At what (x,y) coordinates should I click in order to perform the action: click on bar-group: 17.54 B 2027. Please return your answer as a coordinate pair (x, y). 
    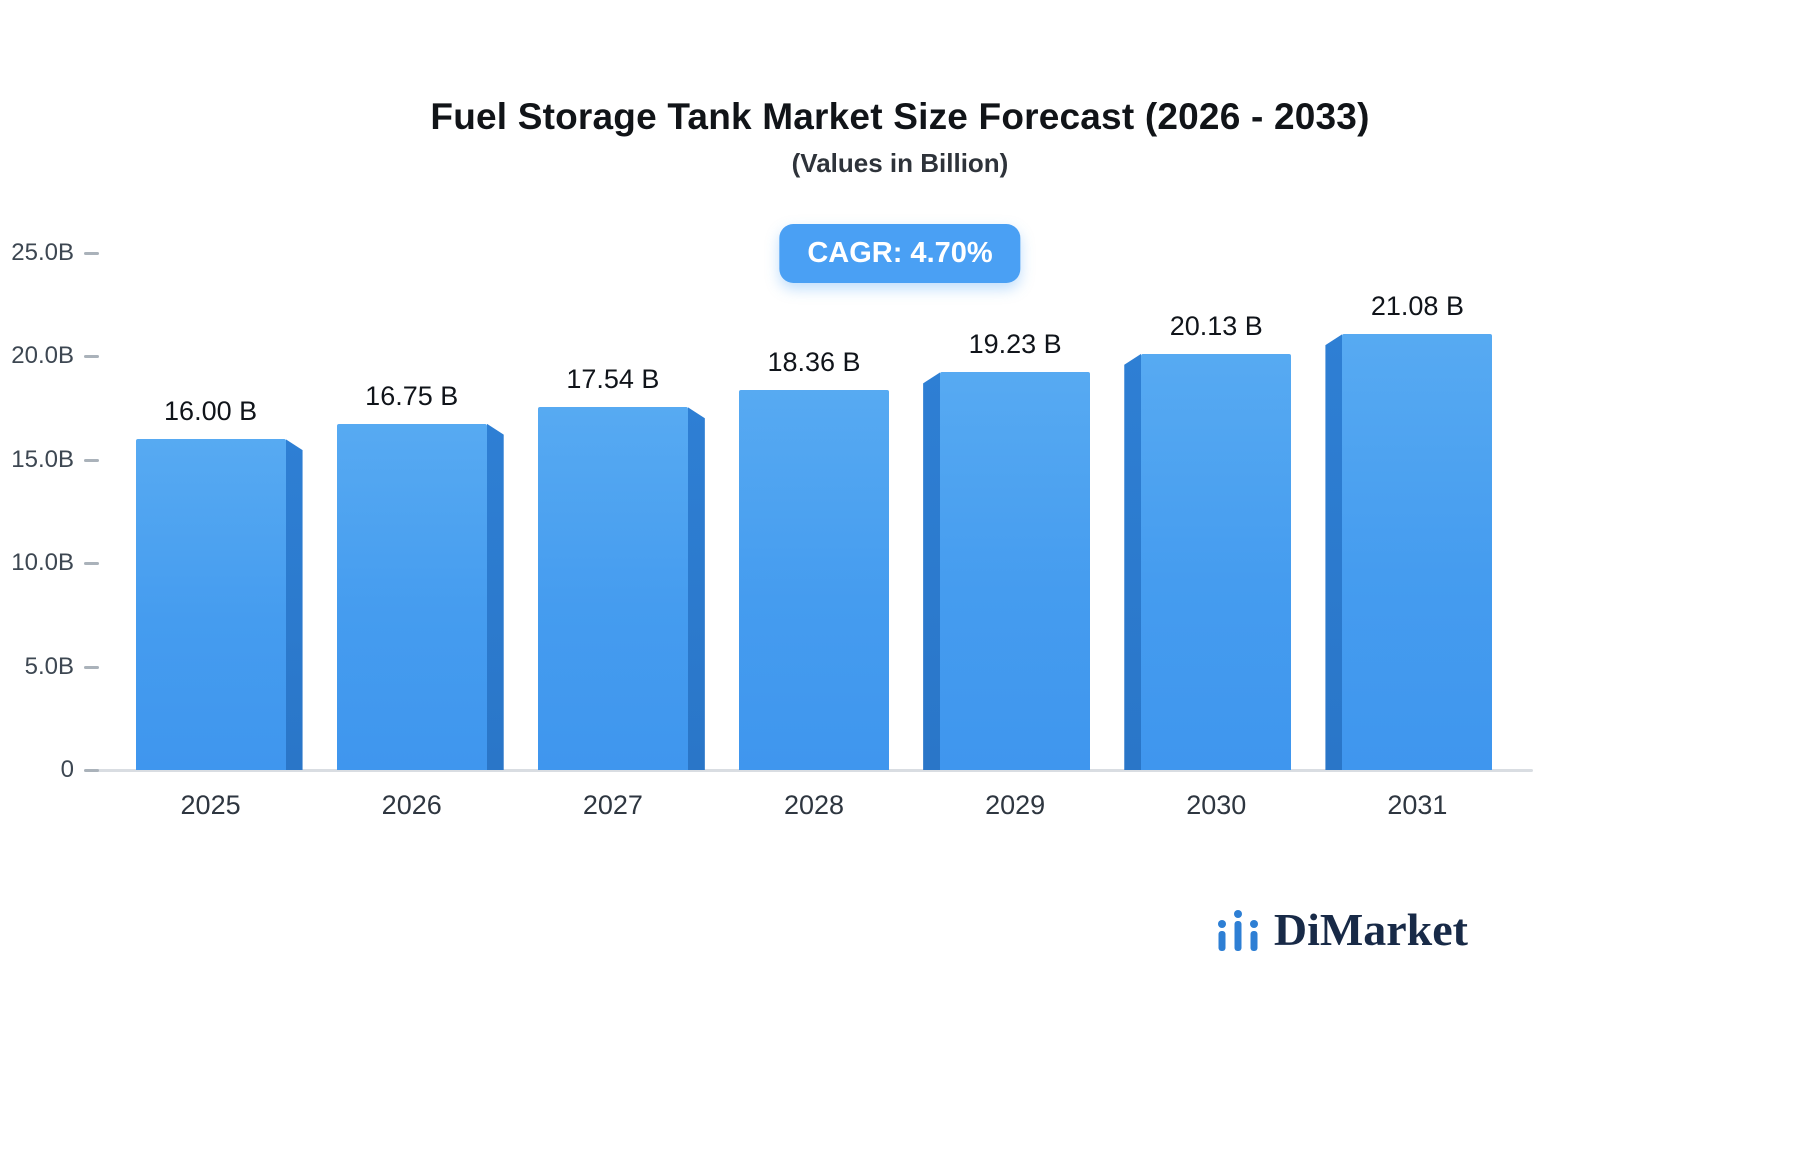
    Looking at the image, I should click on (612, 536).